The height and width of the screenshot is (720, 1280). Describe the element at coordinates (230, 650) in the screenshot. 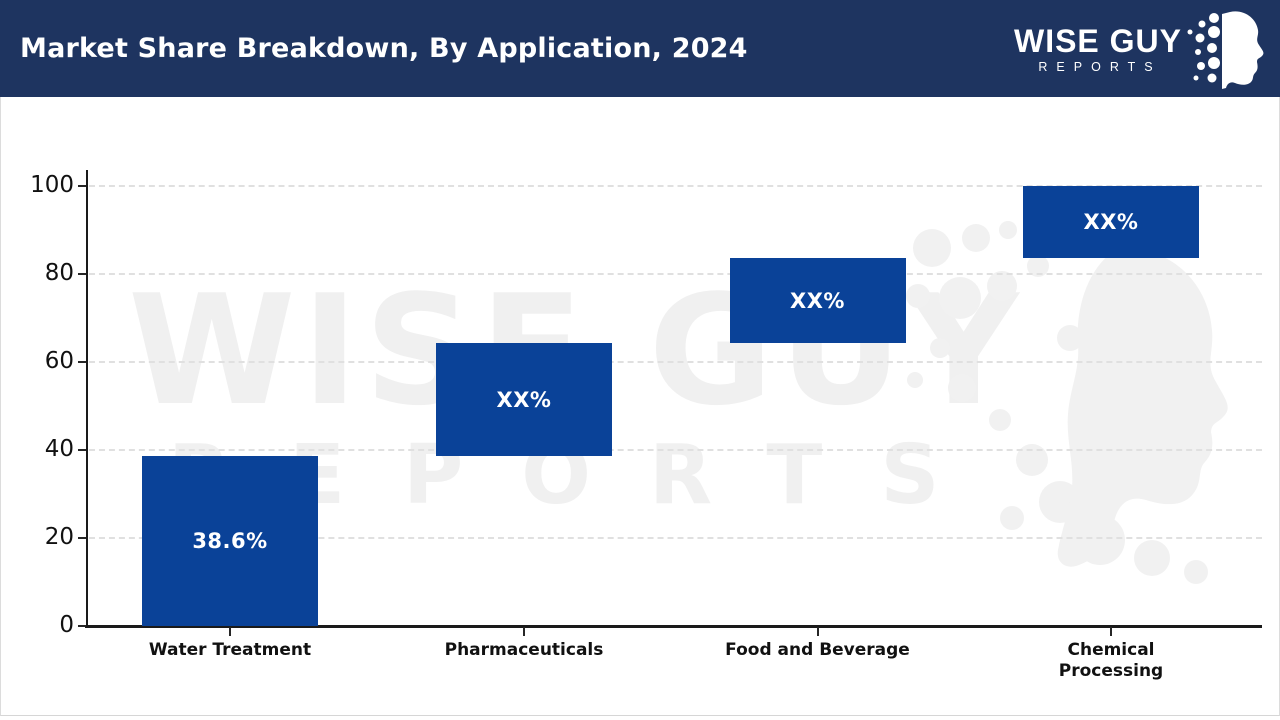

I see `x-category-label-0: Water Treatment` at that location.